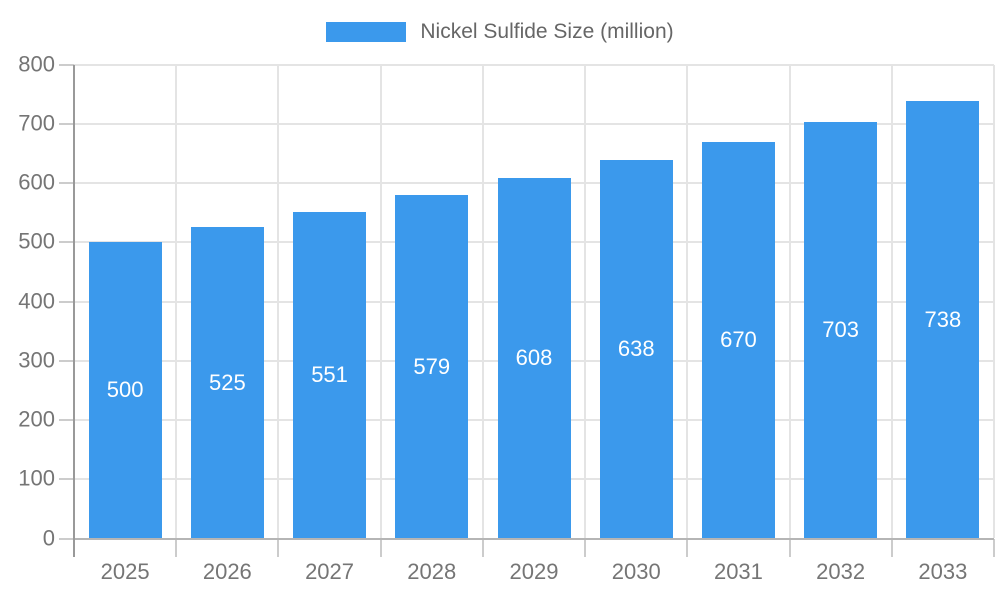 The height and width of the screenshot is (600, 1000). Describe the element at coordinates (36, 478) in the screenshot. I see `y-tick-label: 100` at that location.